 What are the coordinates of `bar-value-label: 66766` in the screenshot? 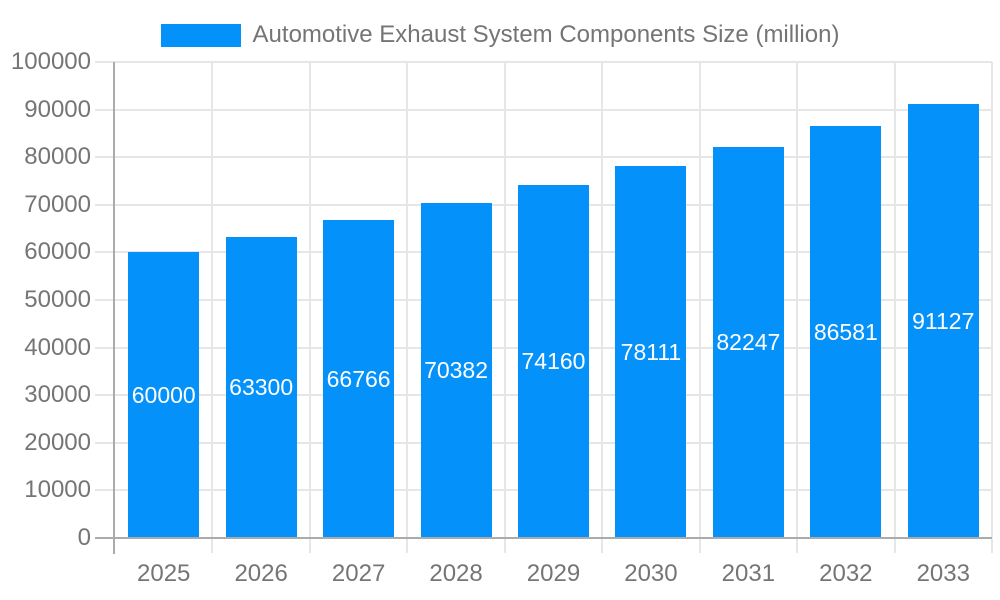 It's located at (358, 379).